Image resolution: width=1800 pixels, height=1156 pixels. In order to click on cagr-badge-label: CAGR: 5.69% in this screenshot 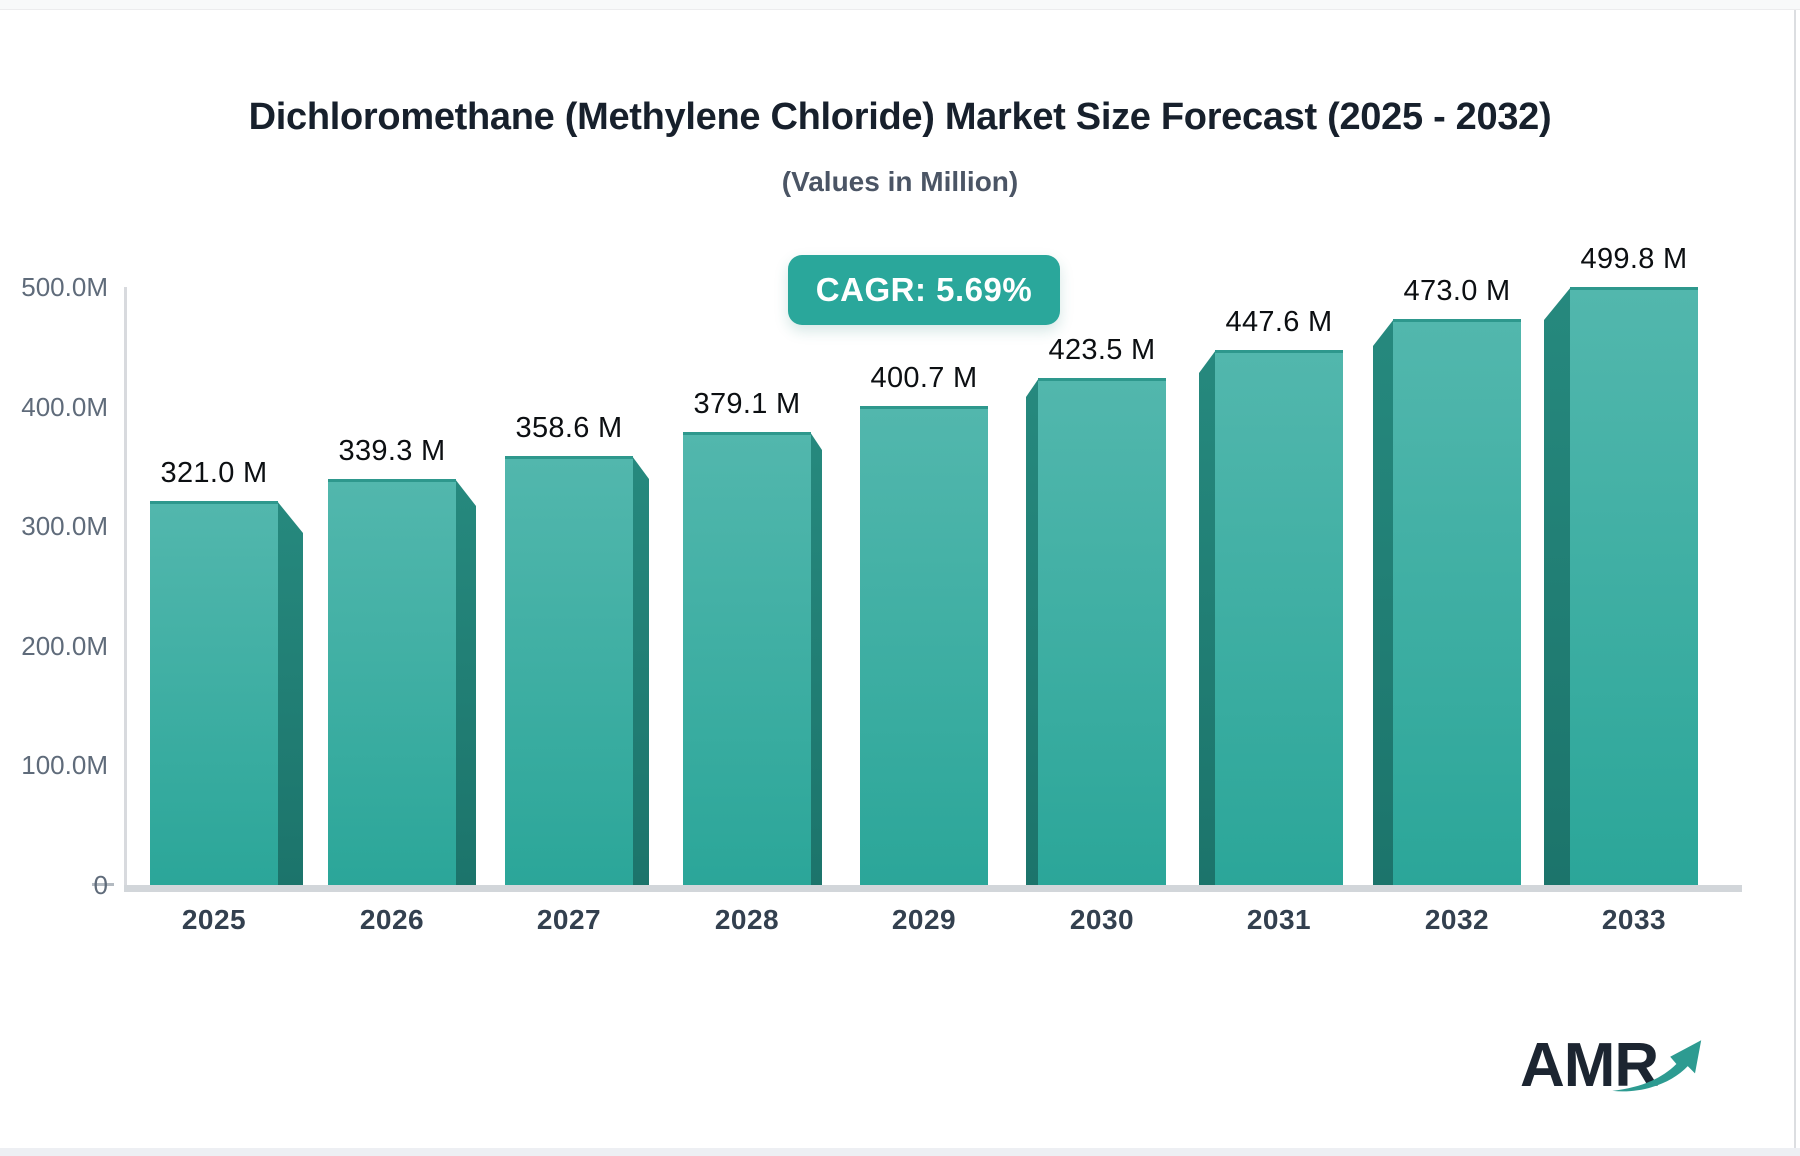, I will do `click(924, 289)`.